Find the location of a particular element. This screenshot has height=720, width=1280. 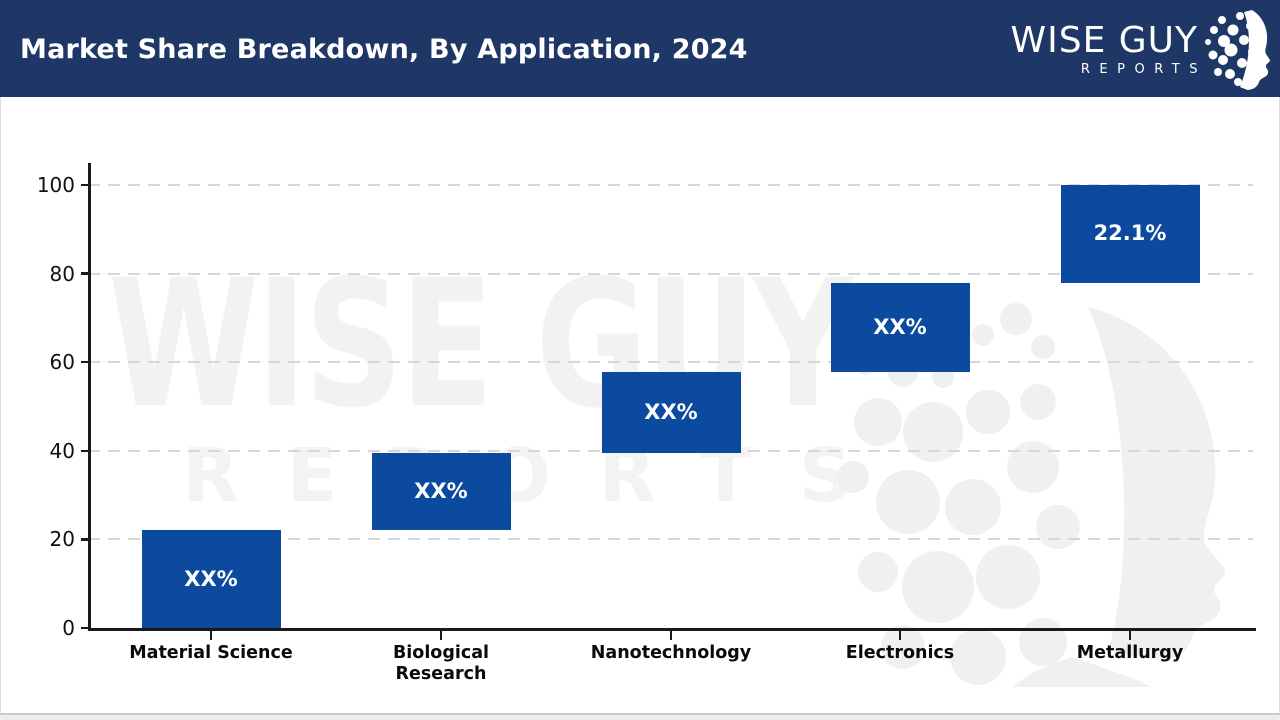

bar-value-label-nanotechnology: XX% is located at coordinates (671, 411).